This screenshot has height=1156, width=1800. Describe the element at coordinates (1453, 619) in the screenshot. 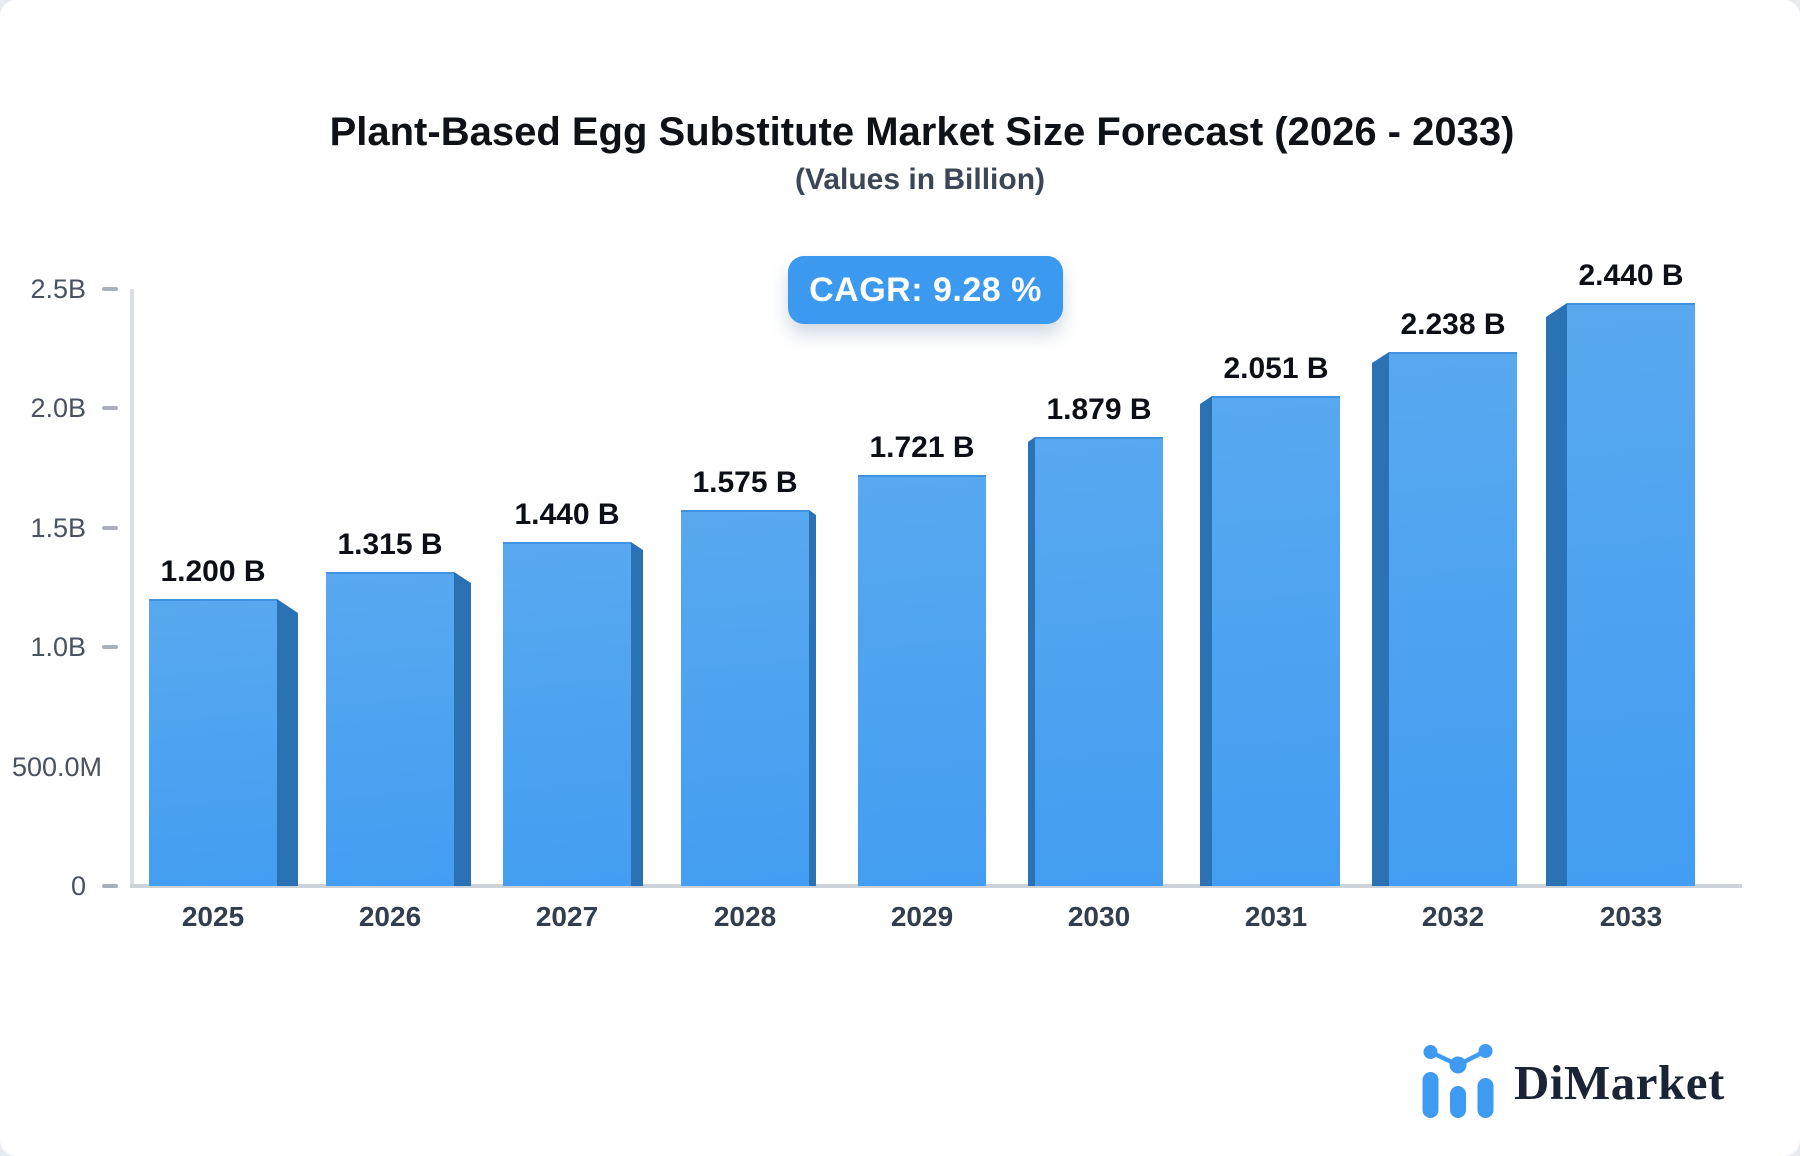

I see `bar-2032` at that location.